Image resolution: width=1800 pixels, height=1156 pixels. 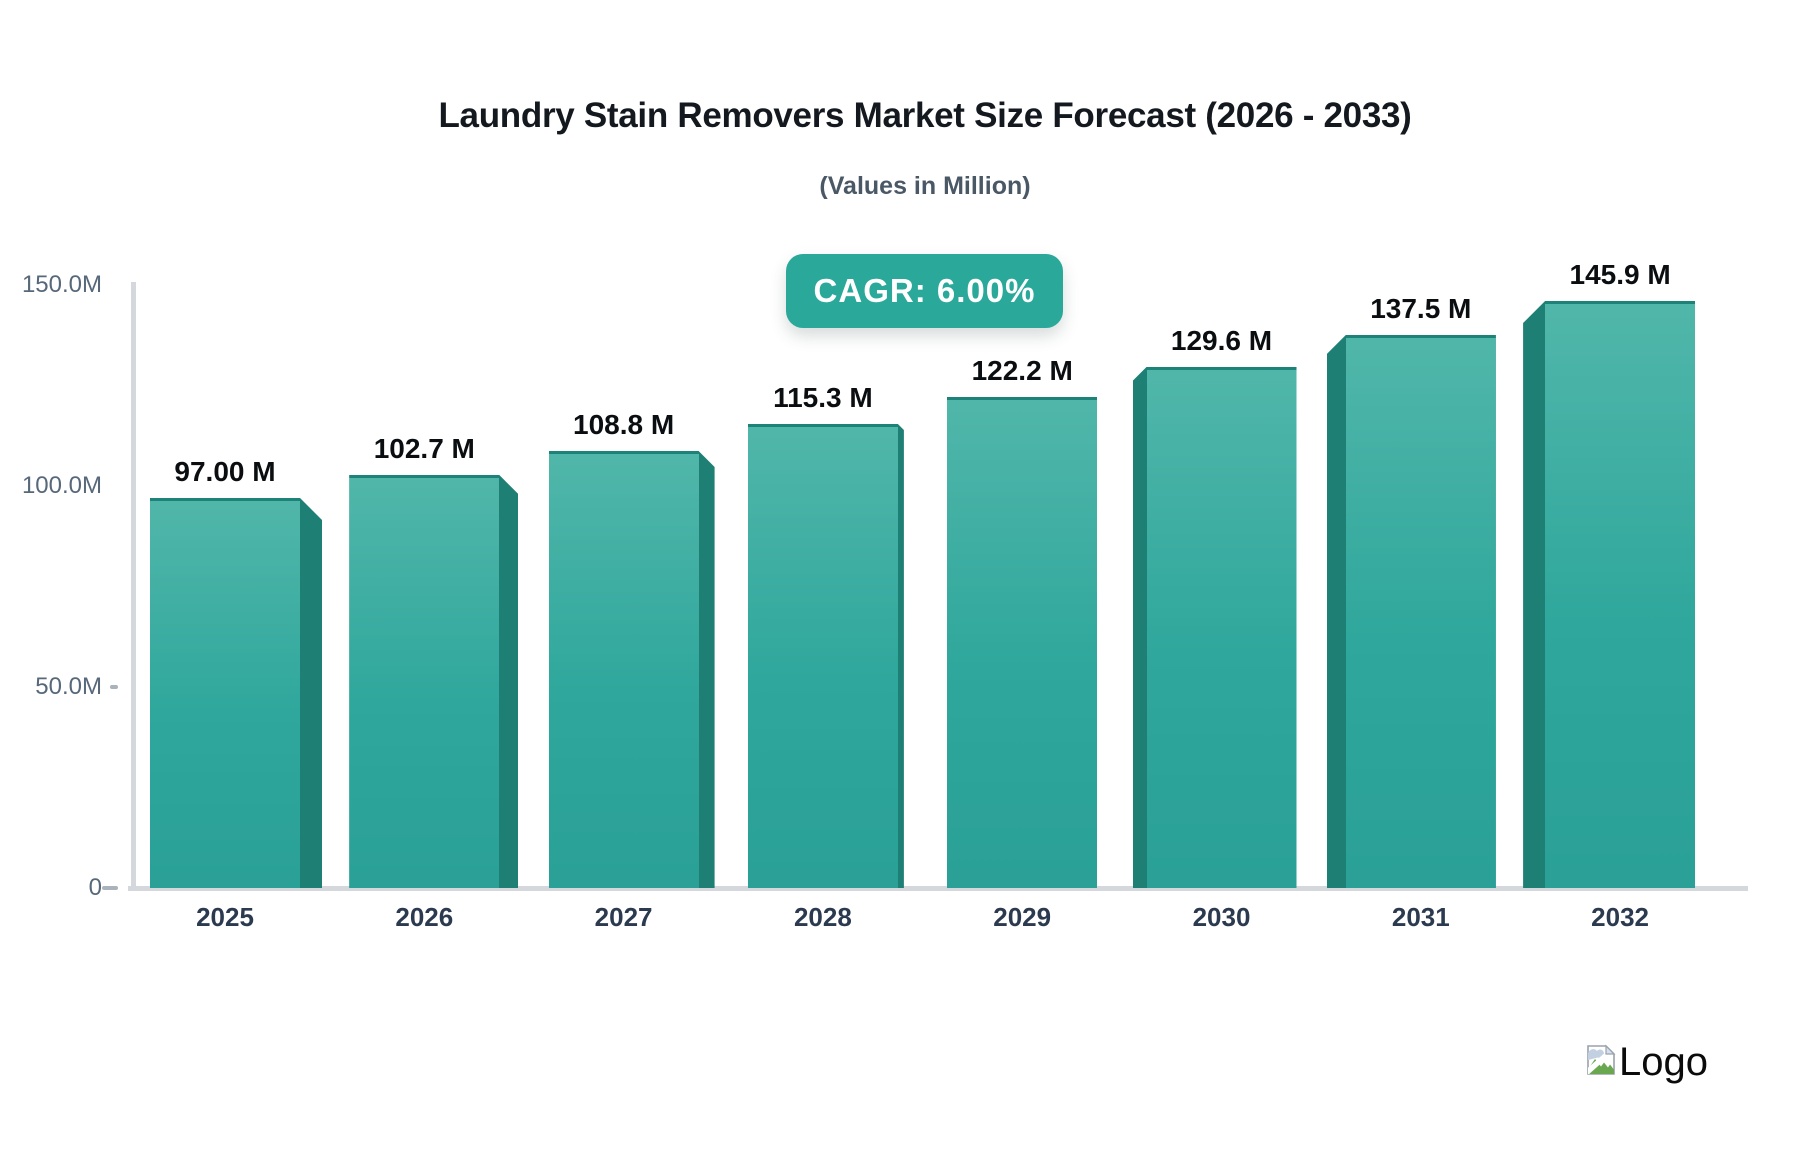 What do you see at coordinates (1601, 1059) in the screenshot?
I see `broken-image-icon` at bounding box center [1601, 1059].